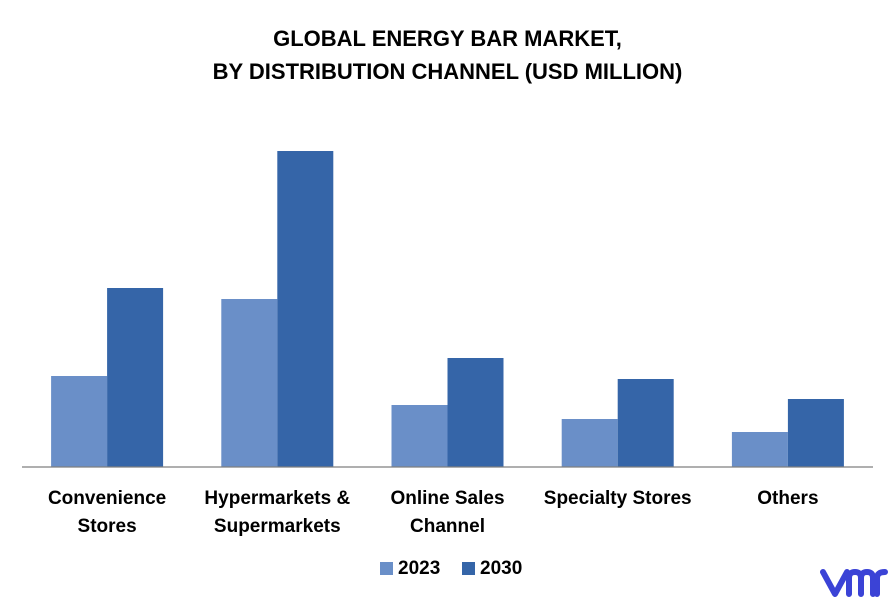 This screenshot has height=610, width=895. What do you see at coordinates (447, 38) in the screenshot?
I see `chart-title-line-1: GLOBAL ENERGY BAR MARKET,` at bounding box center [447, 38].